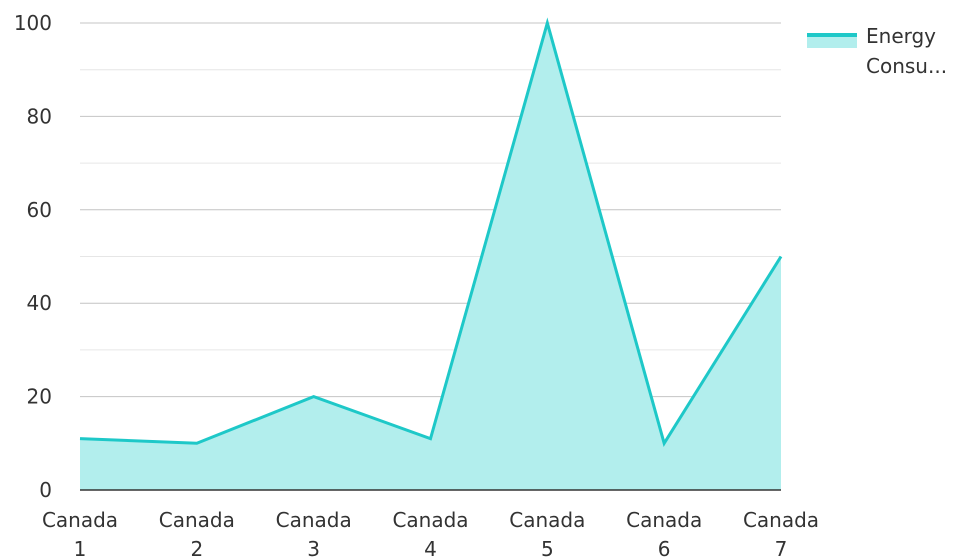  Describe the element at coordinates (314, 534) in the screenshot. I see `x-tick-label: Canada 3` at that location.